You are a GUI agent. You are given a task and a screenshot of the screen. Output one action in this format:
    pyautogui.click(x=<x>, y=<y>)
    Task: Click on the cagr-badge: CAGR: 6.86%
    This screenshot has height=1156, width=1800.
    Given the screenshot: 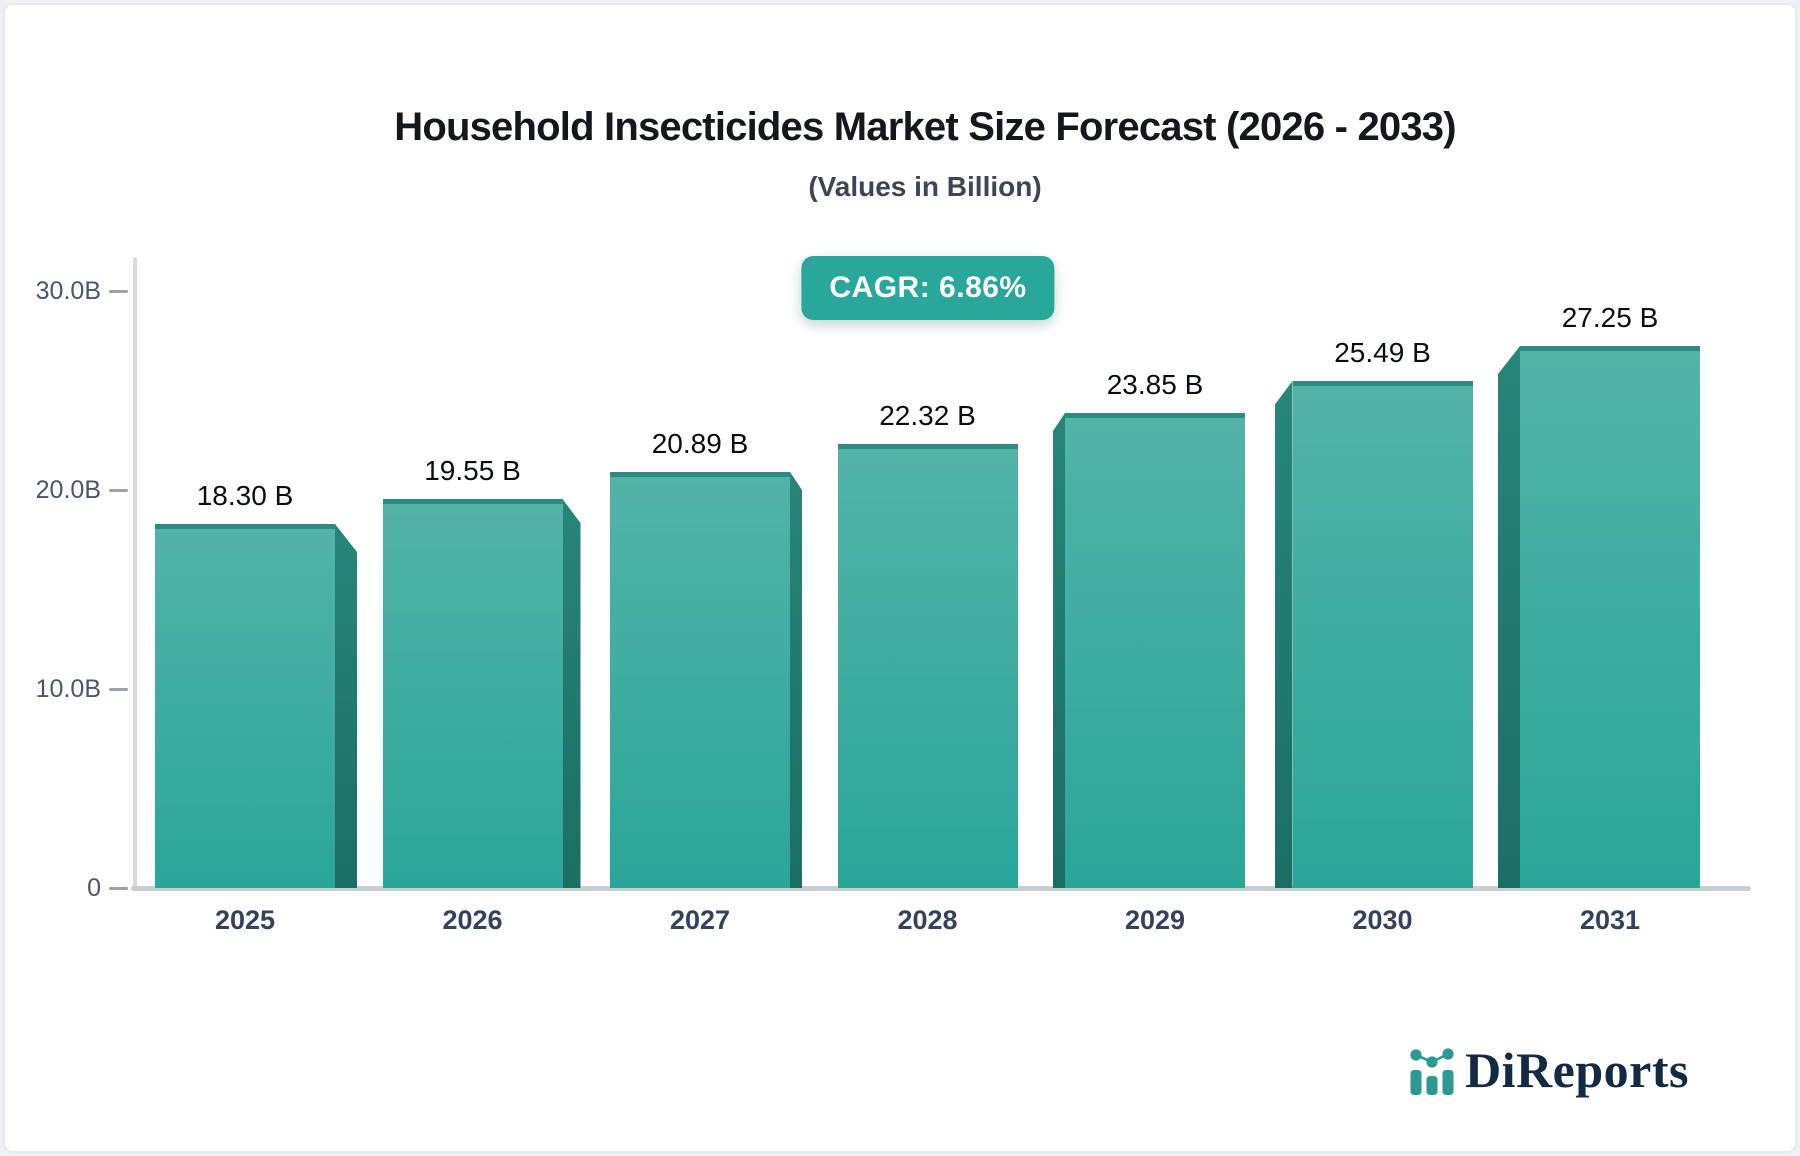 What is the action you would take?
    pyautogui.click(x=928, y=288)
    